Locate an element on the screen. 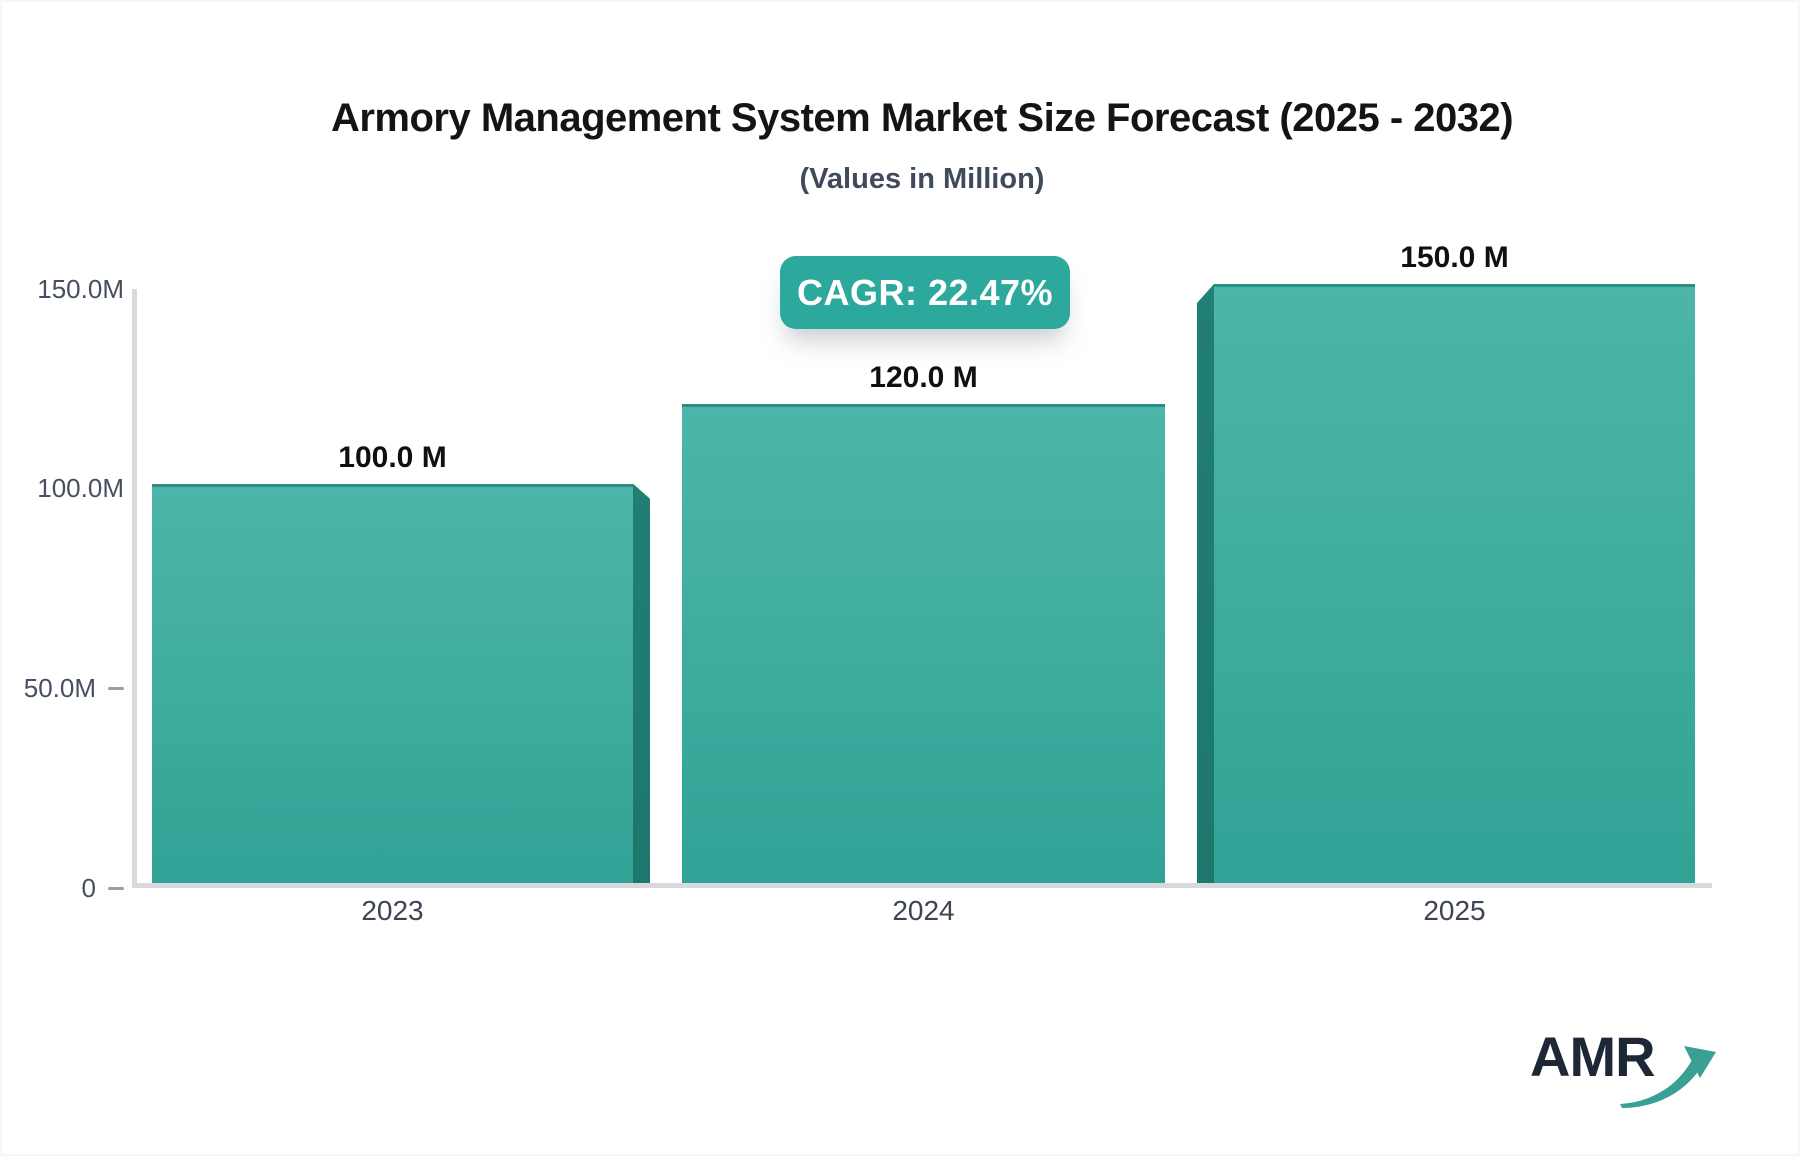 The height and width of the screenshot is (1156, 1800). bar-2025-body is located at coordinates (1454, 583).